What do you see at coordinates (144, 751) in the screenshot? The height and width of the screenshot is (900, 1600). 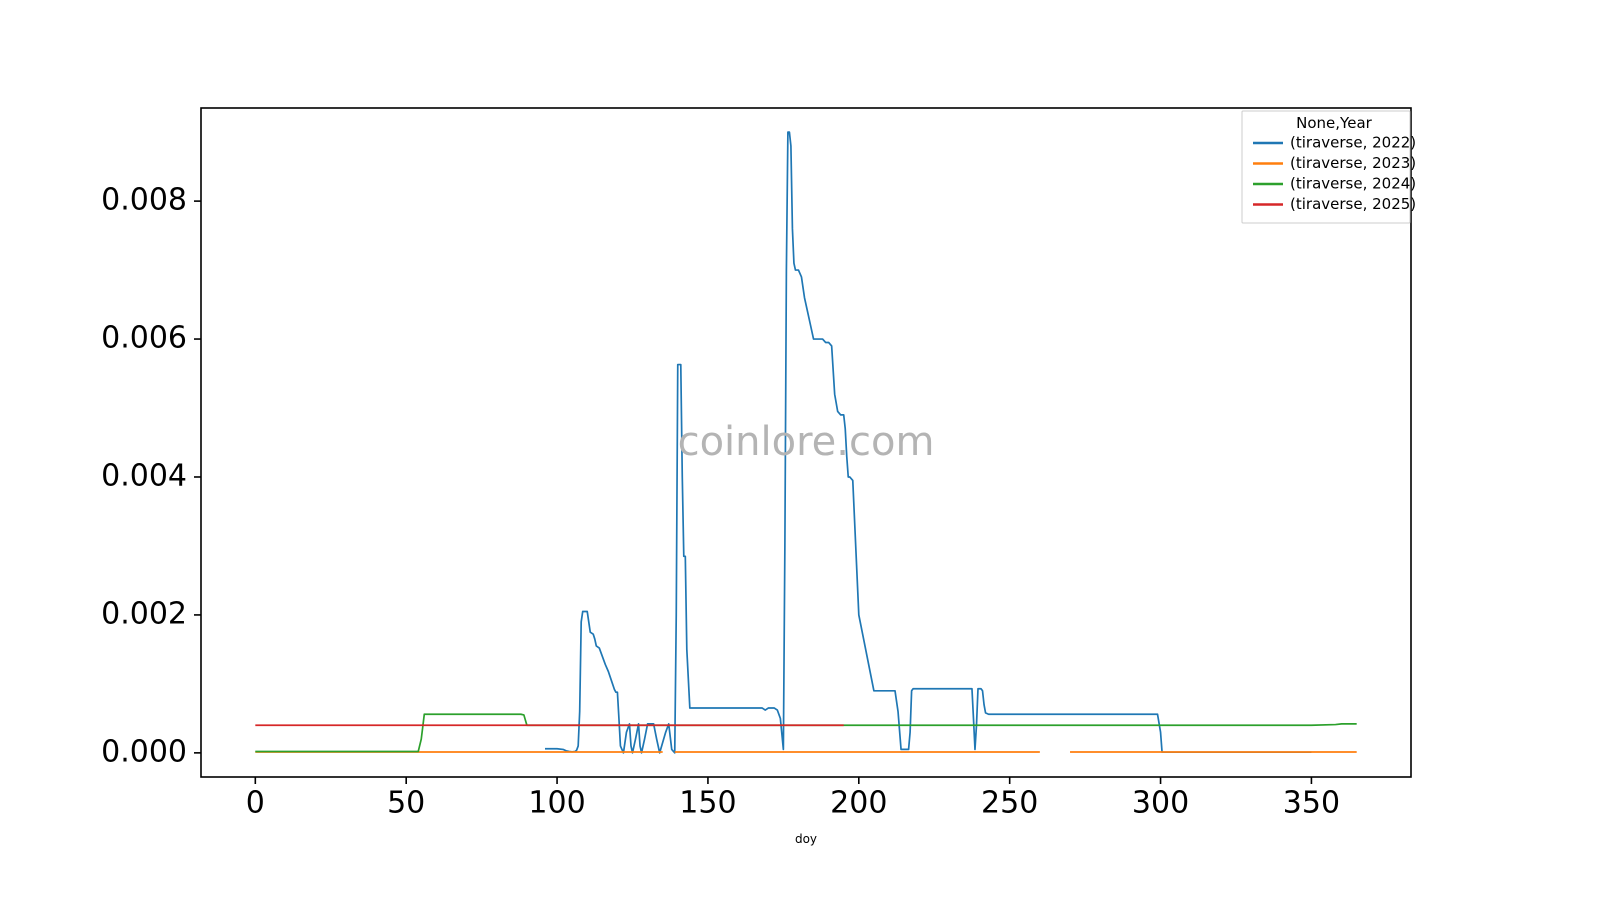 I see `y-tick-label: 0.000` at bounding box center [144, 751].